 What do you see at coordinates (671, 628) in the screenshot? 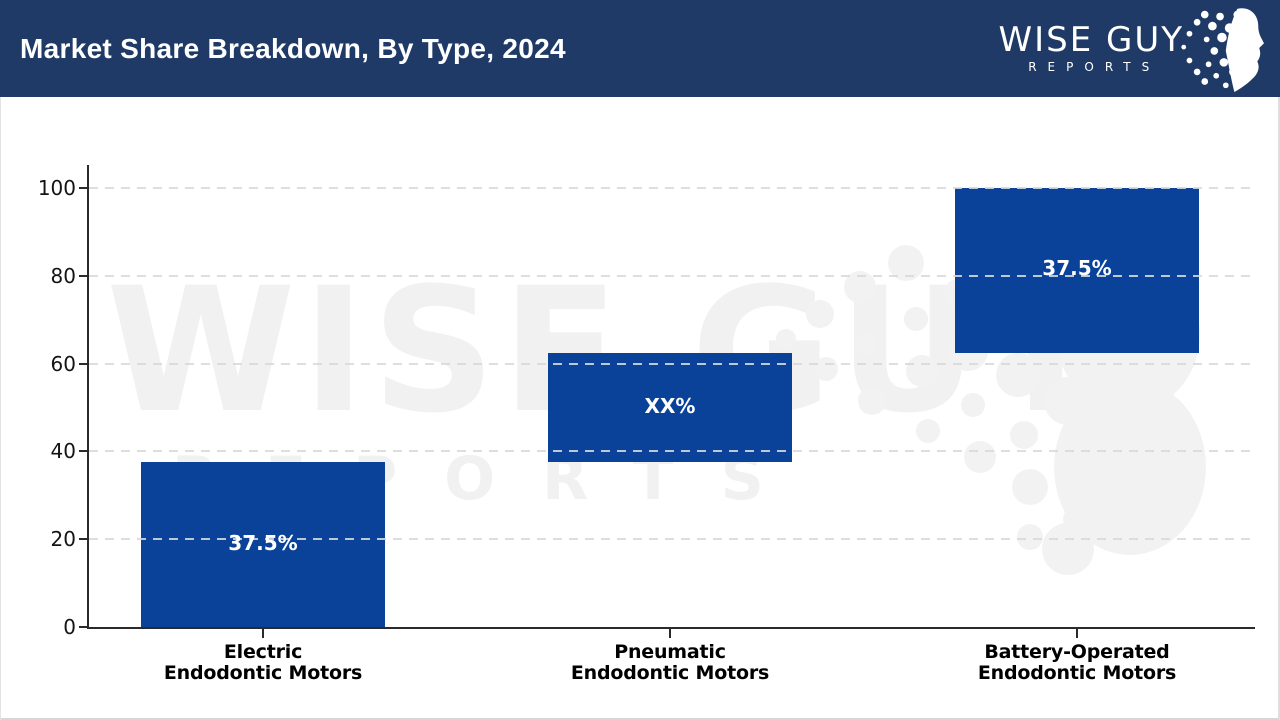
I see `x-axis-line` at bounding box center [671, 628].